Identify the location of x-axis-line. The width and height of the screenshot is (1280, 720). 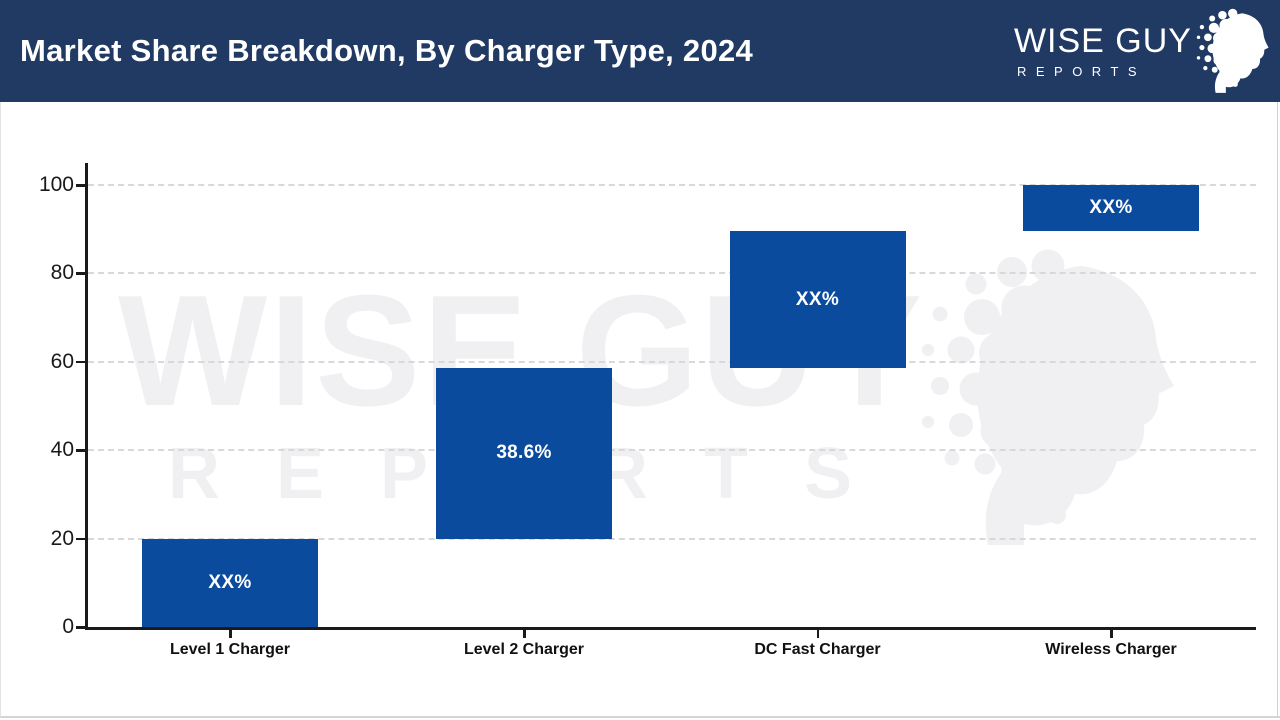
(670, 628).